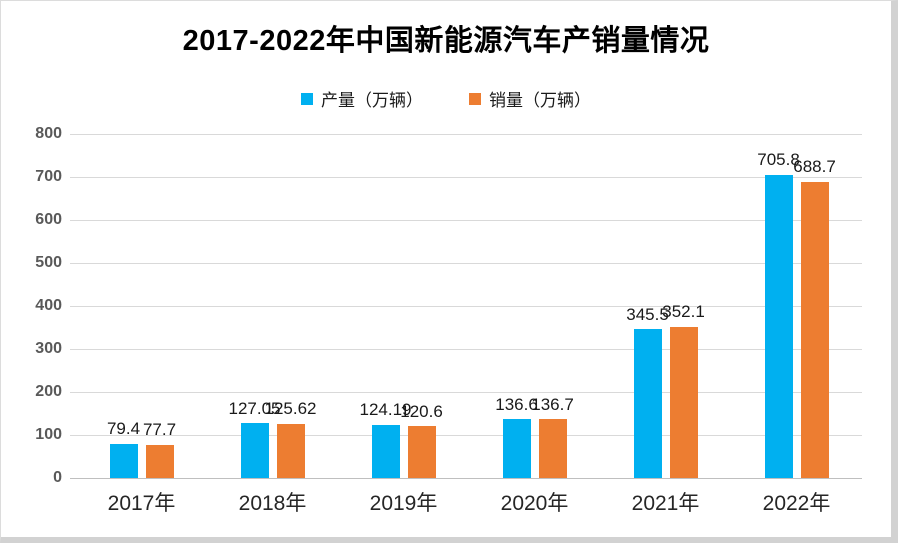 The image size is (898, 543). I want to click on y-tick-label: 0, so click(57, 477).